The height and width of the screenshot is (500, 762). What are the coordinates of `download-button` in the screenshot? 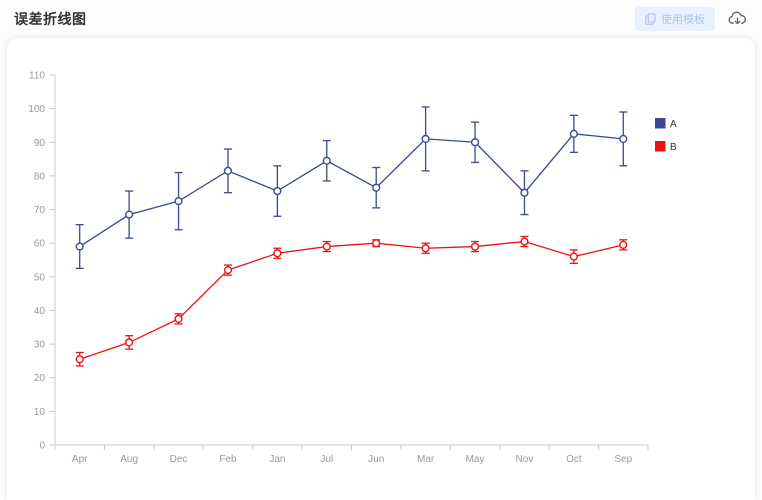 It's located at (737, 19).